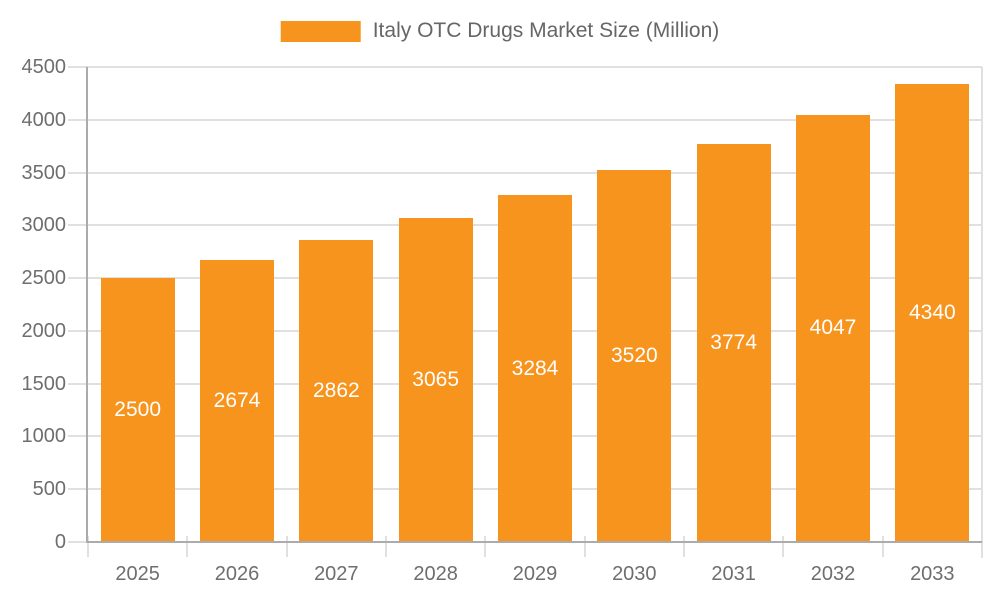 This screenshot has width=1000, height=600. What do you see at coordinates (44, 172) in the screenshot?
I see `y-axis-label: 3500` at bounding box center [44, 172].